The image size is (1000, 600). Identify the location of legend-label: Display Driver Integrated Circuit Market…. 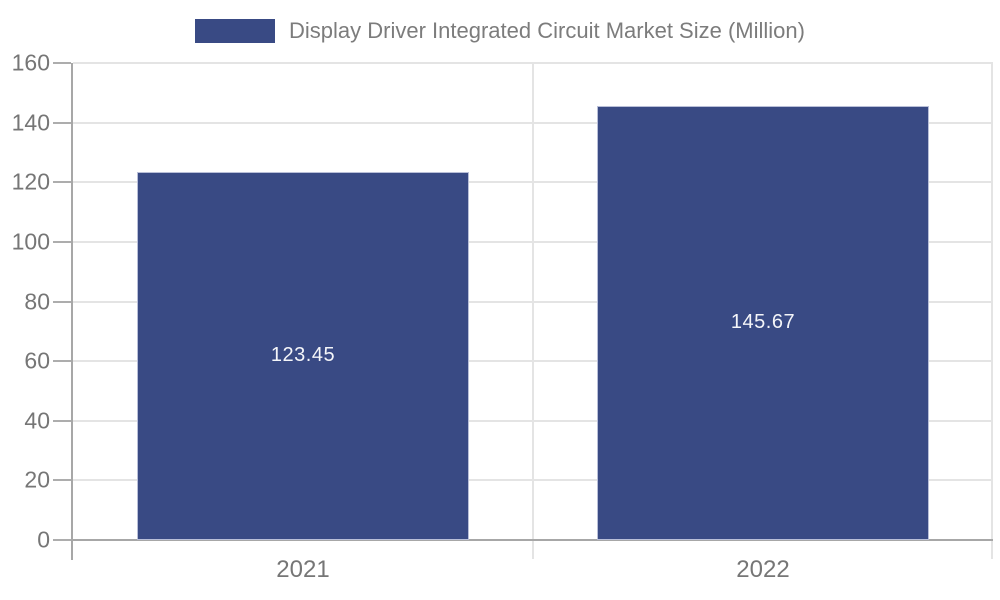
(547, 30).